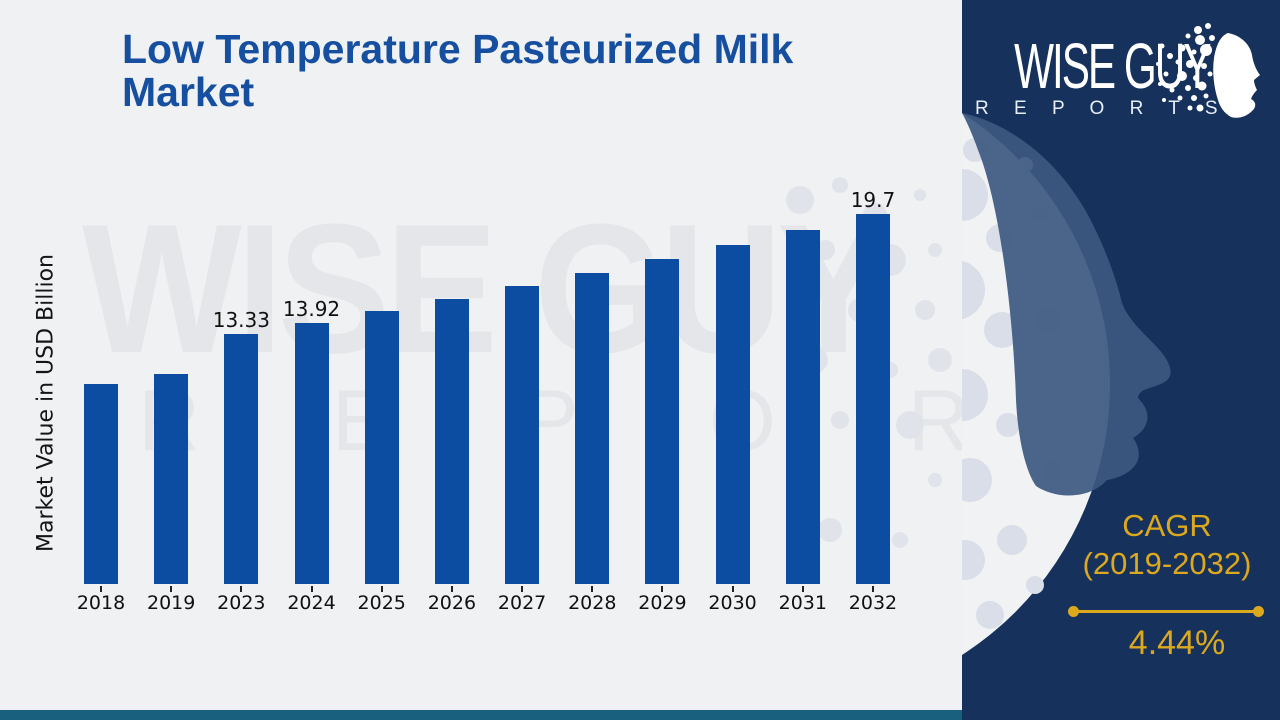 The height and width of the screenshot is (720, 1280). Describe the element at coordinates (592, 603) in the screenshot. I see `x-tick-label: 2028` at that location.